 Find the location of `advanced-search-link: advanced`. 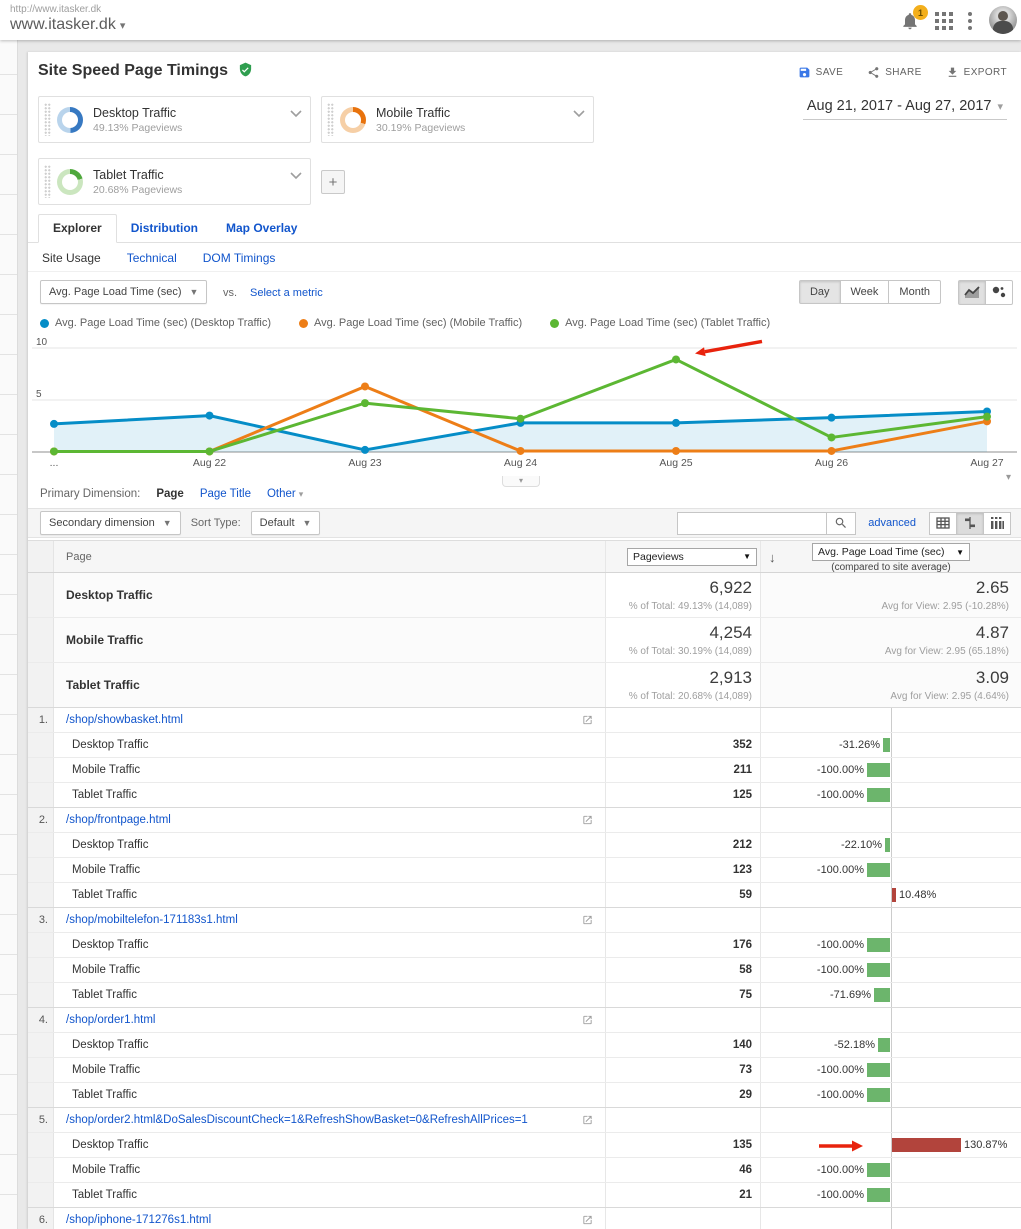

advanced-search-link: advanced is located at coordinates (892, 523).